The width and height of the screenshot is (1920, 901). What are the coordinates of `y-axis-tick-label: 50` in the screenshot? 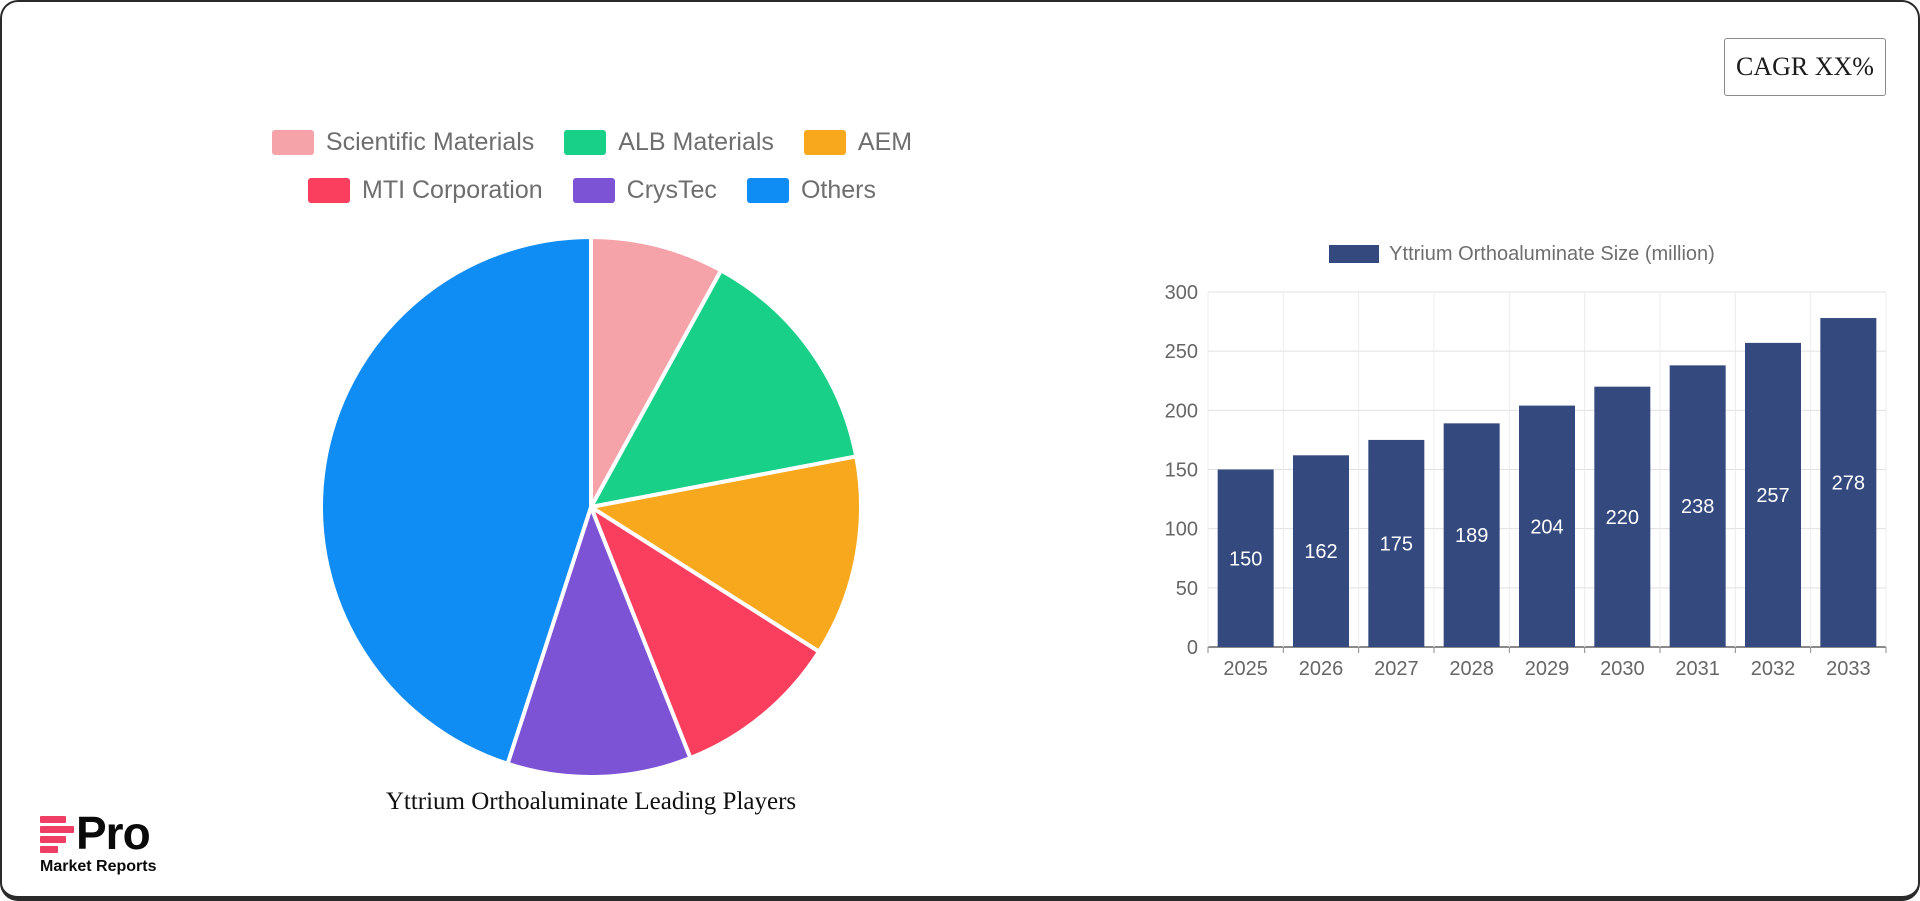 It's located at (1187, 589).